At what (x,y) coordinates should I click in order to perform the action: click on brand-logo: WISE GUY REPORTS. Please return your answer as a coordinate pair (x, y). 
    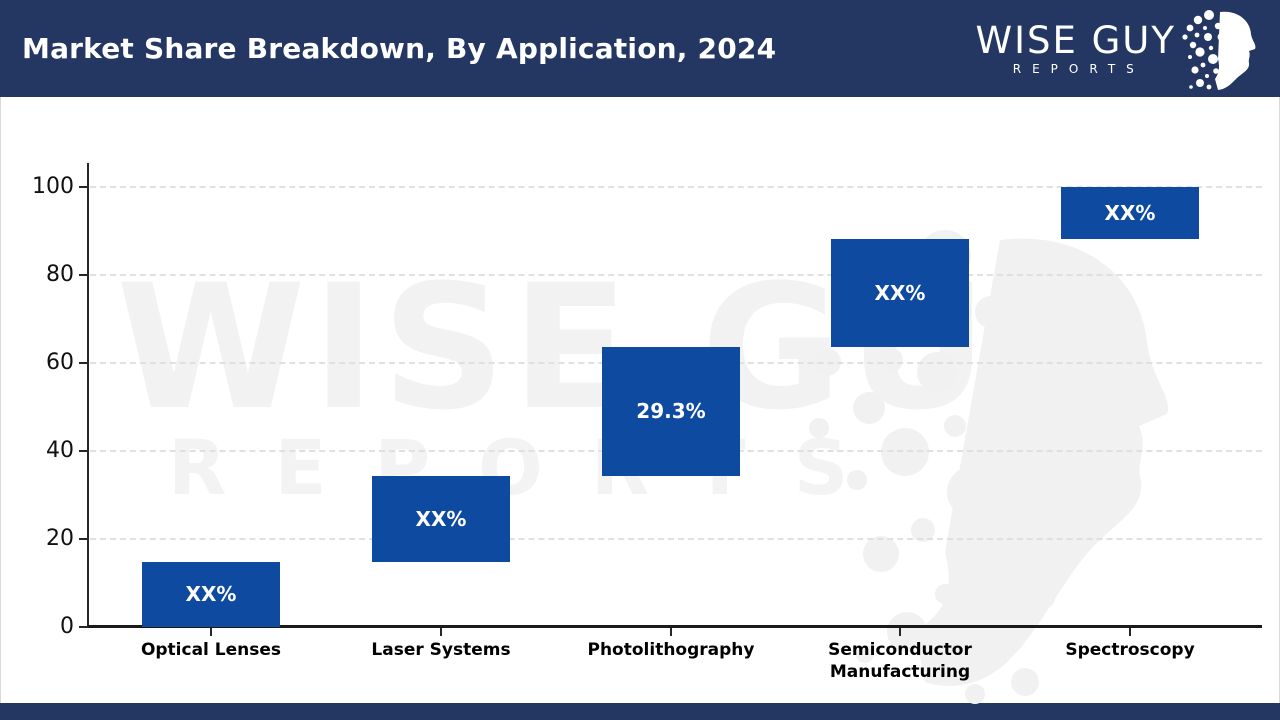
    Looking at the image, I should click on (1117, 49).